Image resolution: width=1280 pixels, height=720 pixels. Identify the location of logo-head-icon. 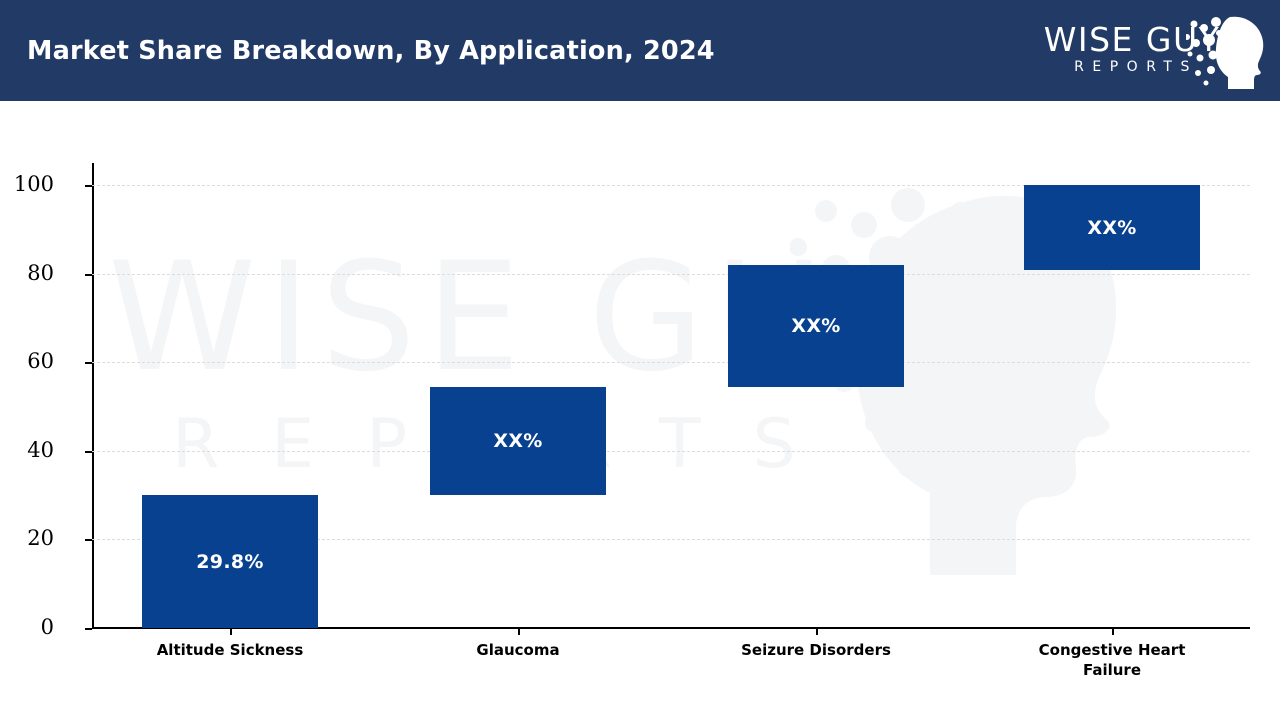
(1225, 52).